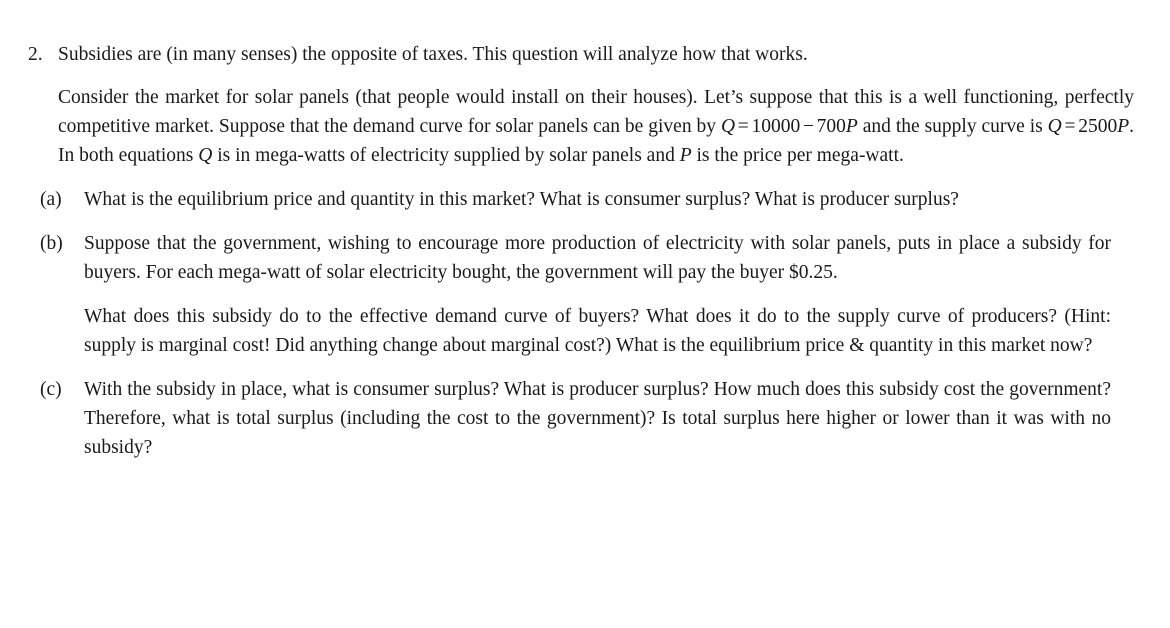  Describe the element at coordinates (1123, 126) in the screenshot. I see `supply-price-variable: P` at that location.